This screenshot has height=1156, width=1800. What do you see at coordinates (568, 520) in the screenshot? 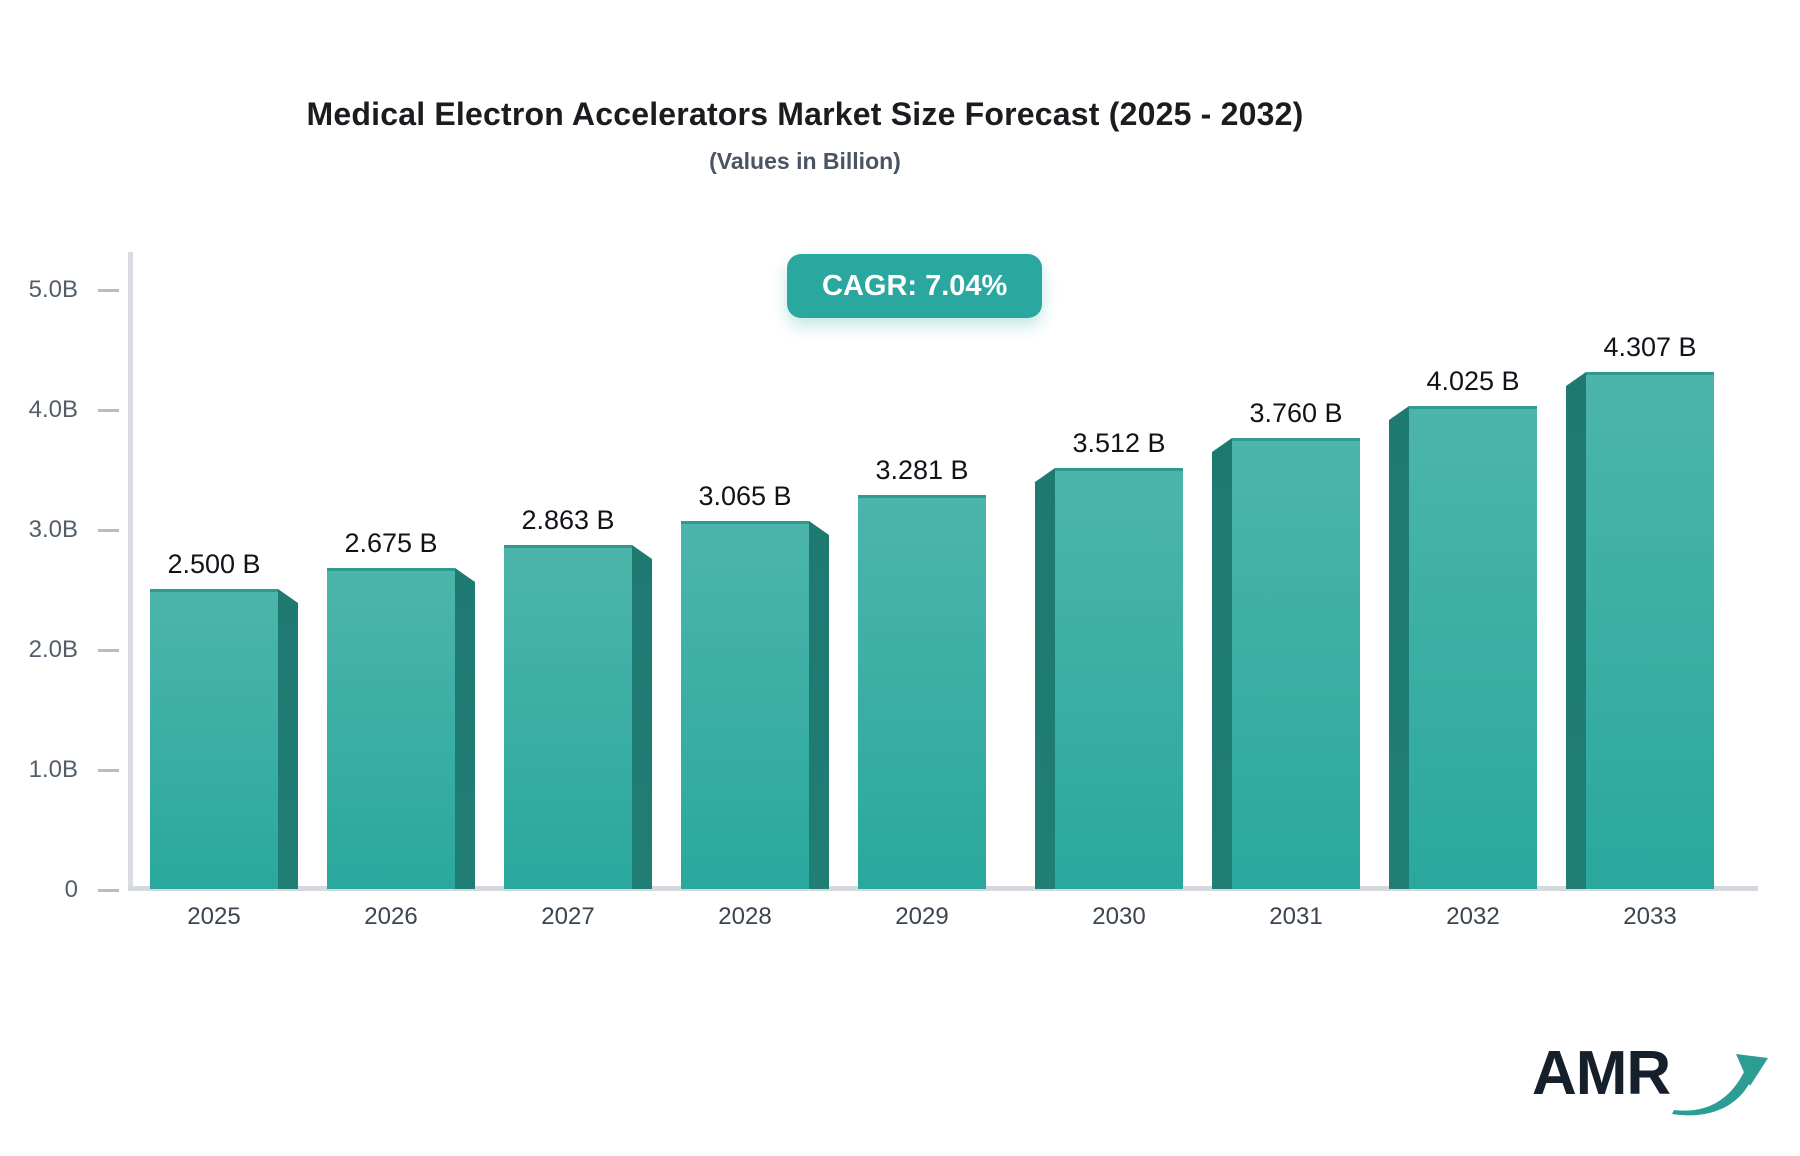
I see `bar-value-label: 2.863 B` at bounding box center [568, 520].